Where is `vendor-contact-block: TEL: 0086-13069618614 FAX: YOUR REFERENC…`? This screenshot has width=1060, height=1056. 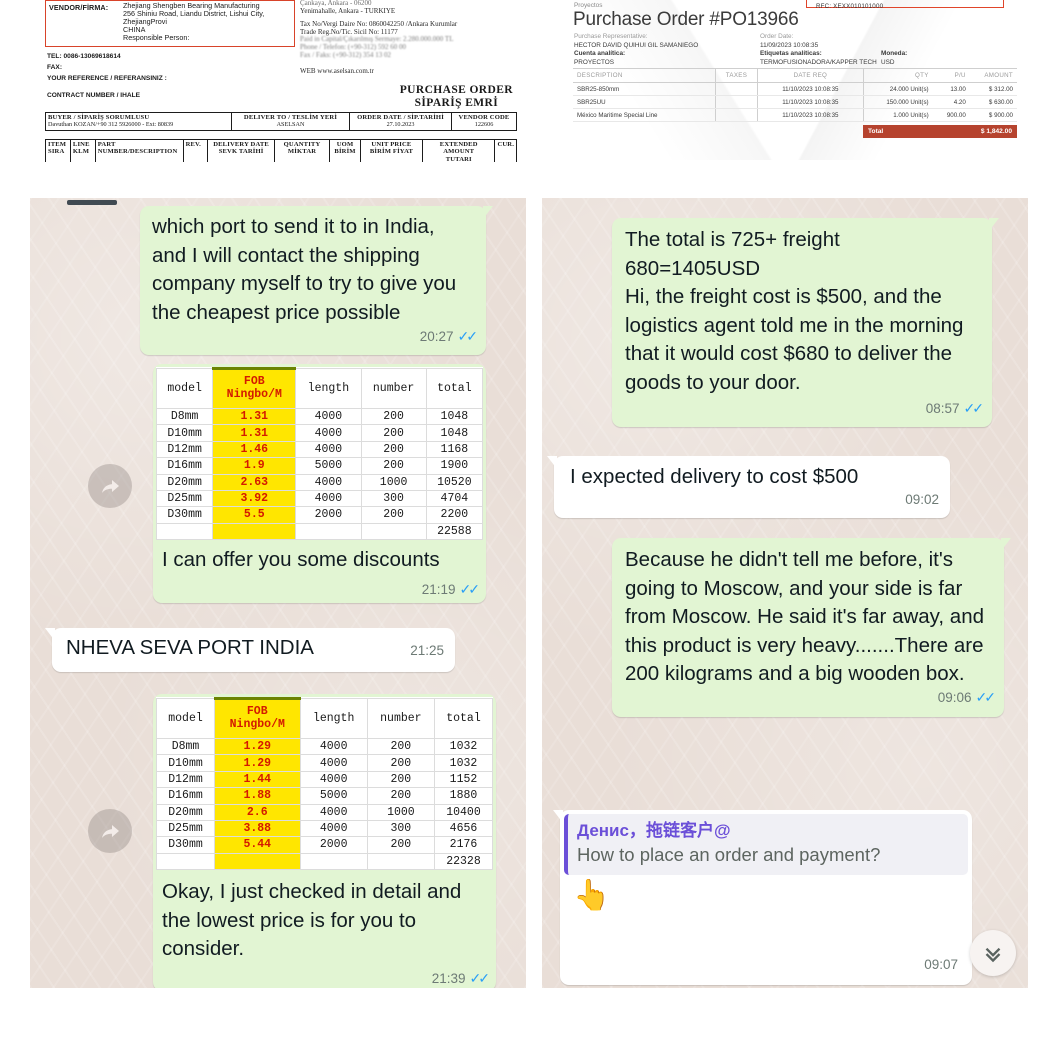
vendor-contact-block: TEL: 0086-13069618614 FAX: YOUR REFERENC… is located at coordinates (107, 68).